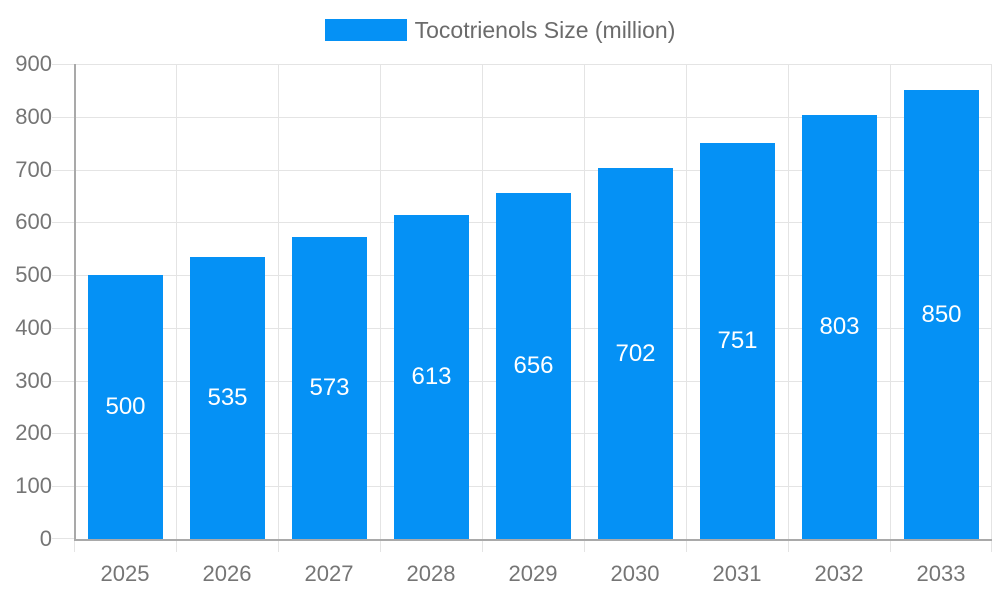 The width and height of the screenshot is (1000, 600). I want to click on bar: 500, so click(125, 407).